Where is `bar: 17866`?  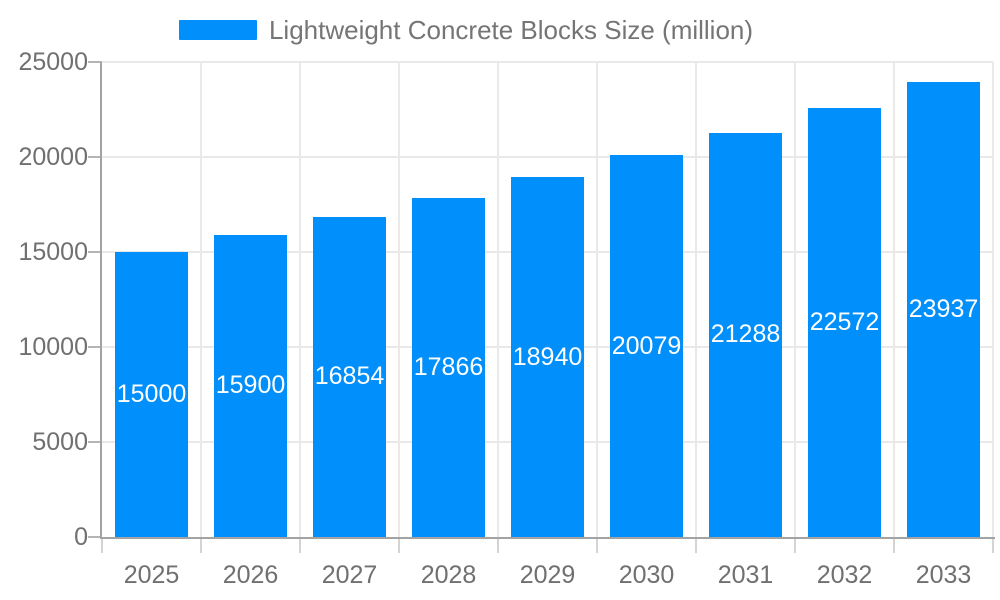
bar: 17866 is located at coordinates (448, 367).